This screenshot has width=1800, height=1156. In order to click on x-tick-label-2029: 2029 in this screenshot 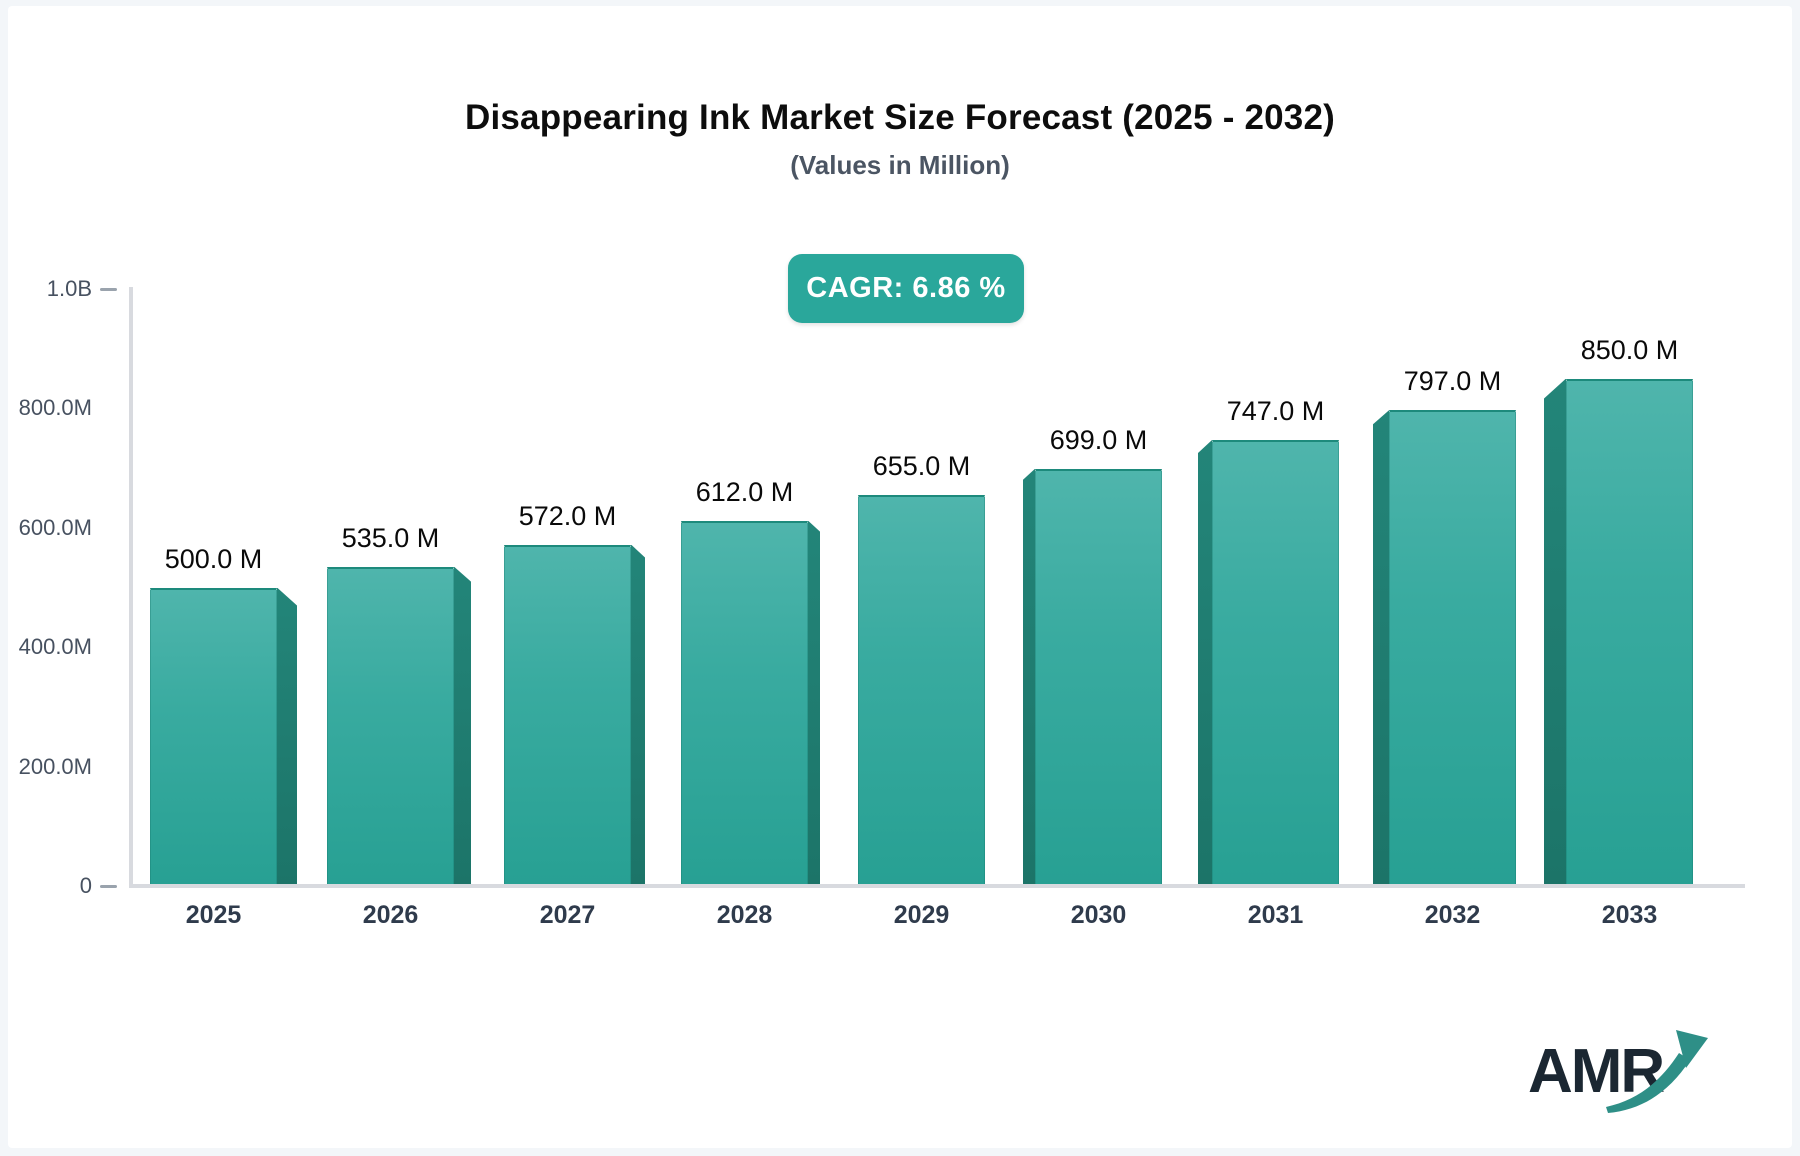, I will do `click(921, 915)`.